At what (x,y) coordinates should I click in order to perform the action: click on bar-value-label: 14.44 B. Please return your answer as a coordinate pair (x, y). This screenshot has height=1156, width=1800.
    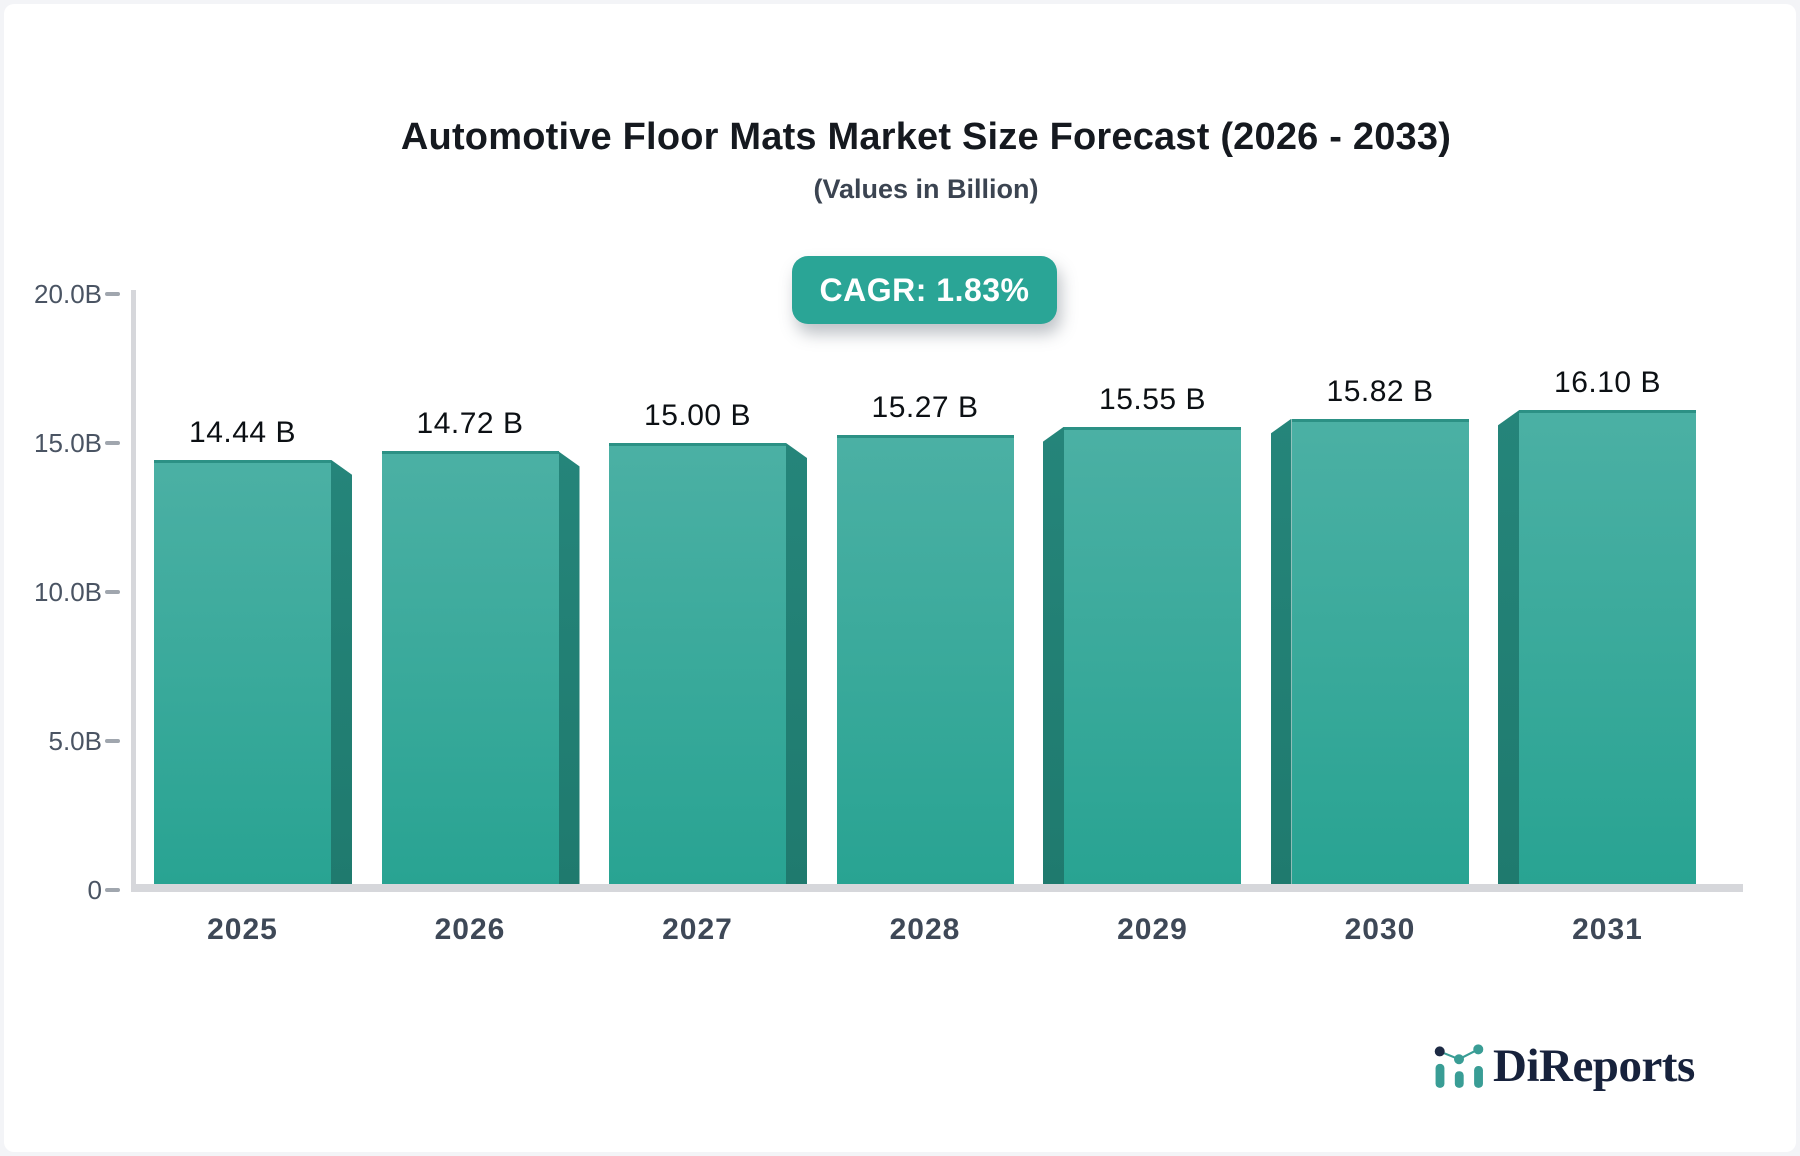
    Looking at the image, I should click on (242, 432).